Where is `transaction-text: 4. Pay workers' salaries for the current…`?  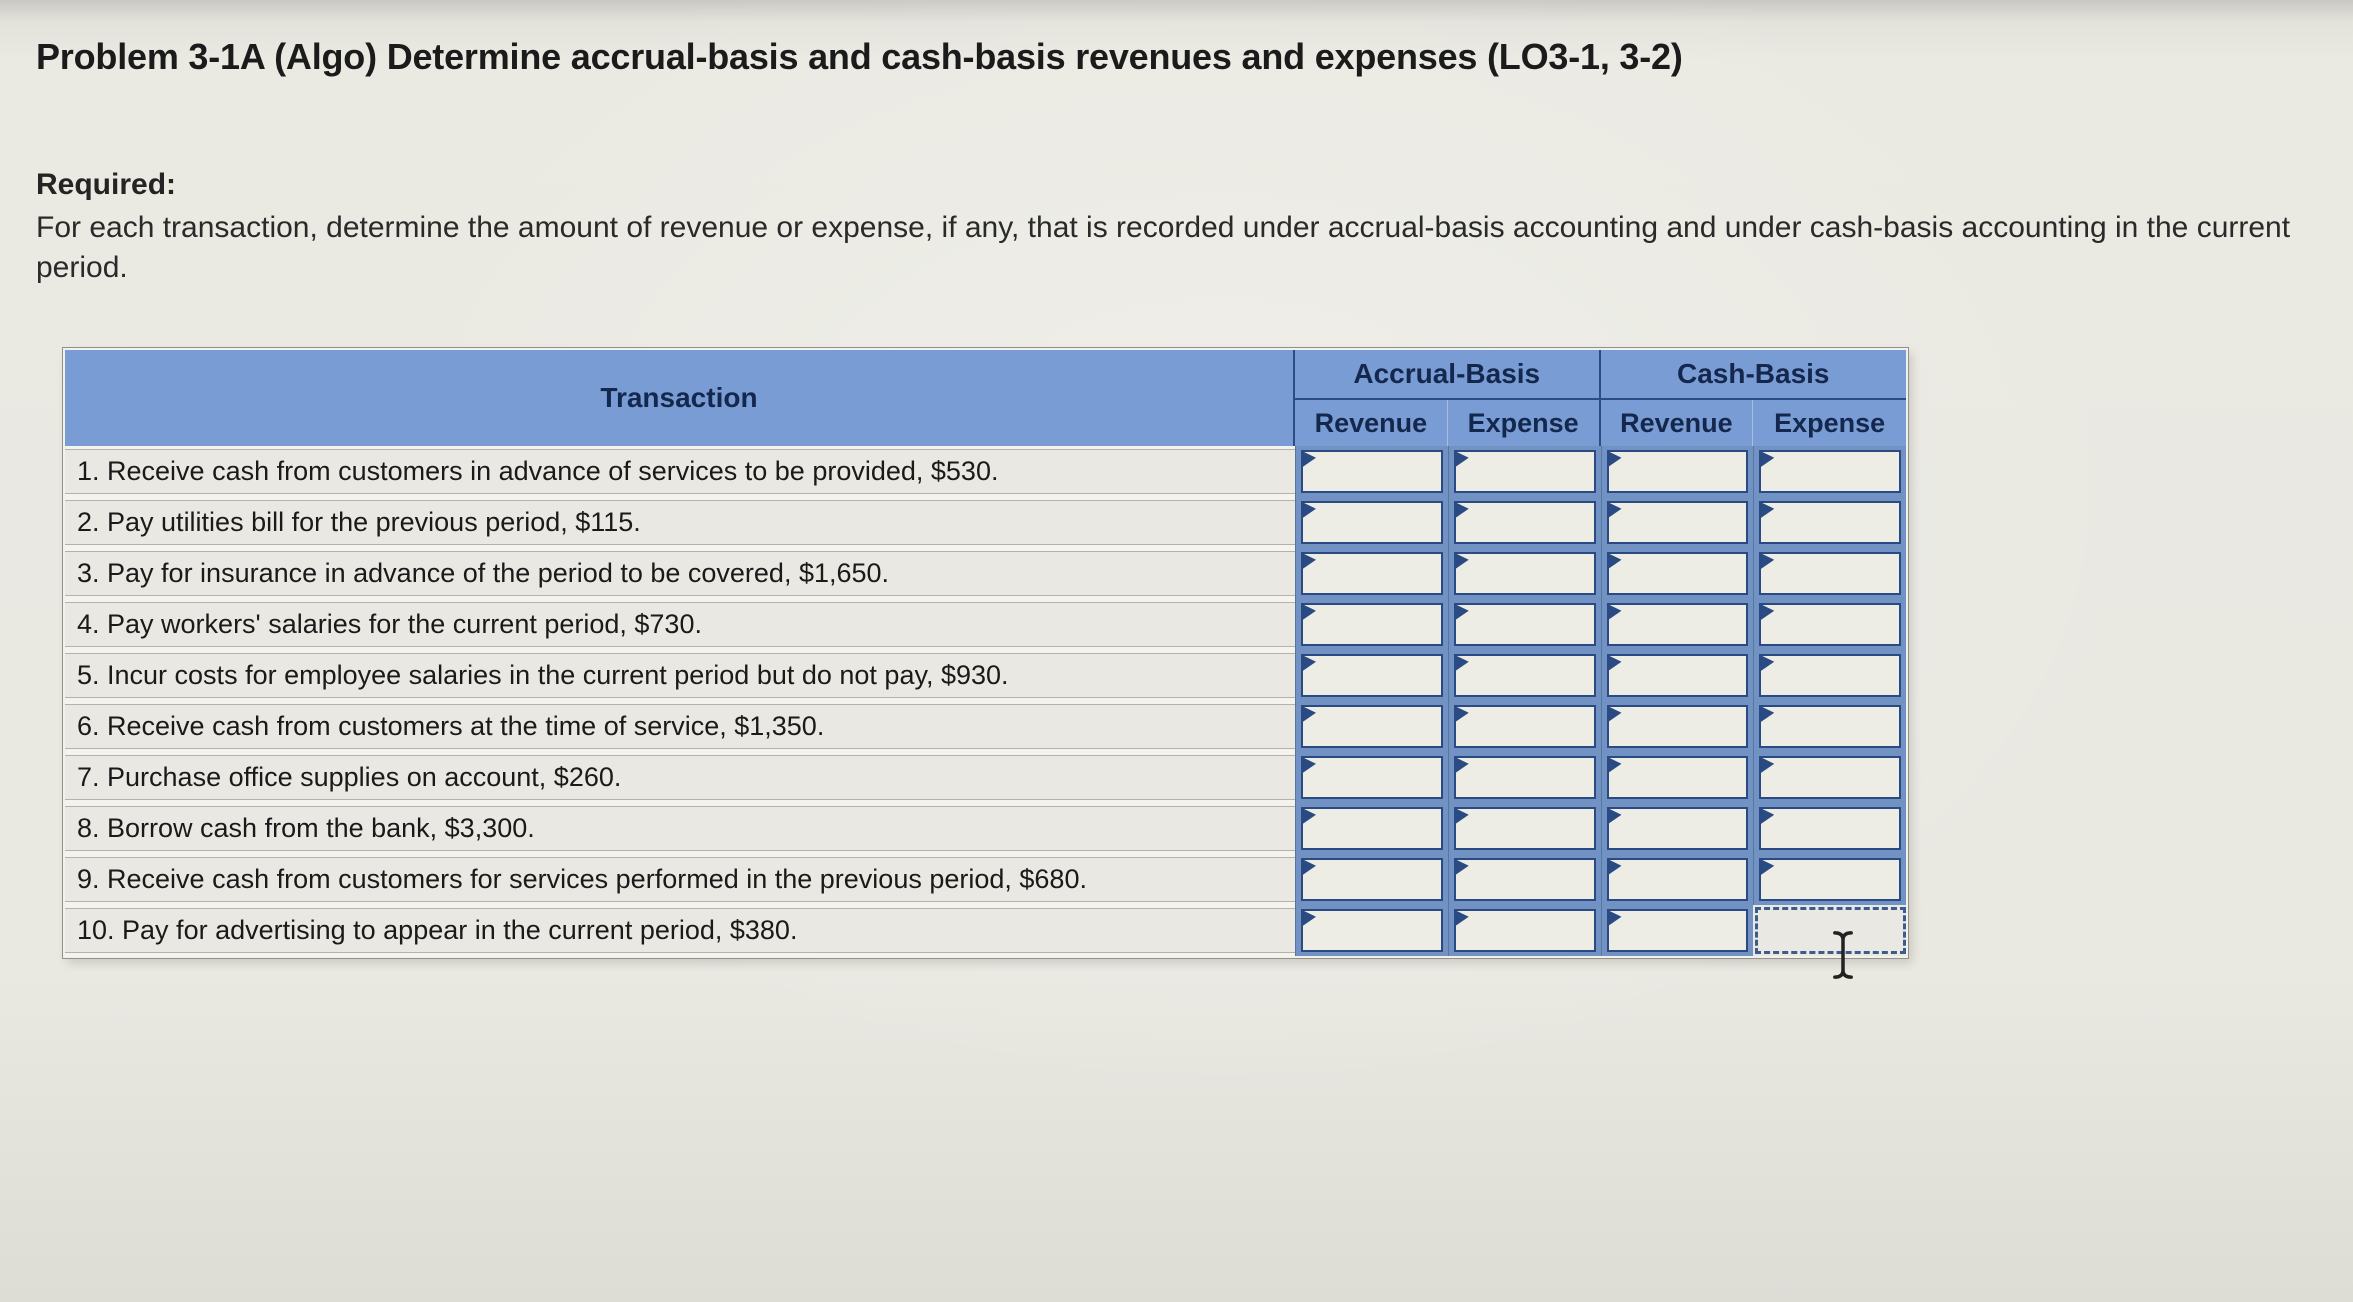
transaction-text: 4. Pay workers' salaries for the current… is located at coordinates (680, 624).